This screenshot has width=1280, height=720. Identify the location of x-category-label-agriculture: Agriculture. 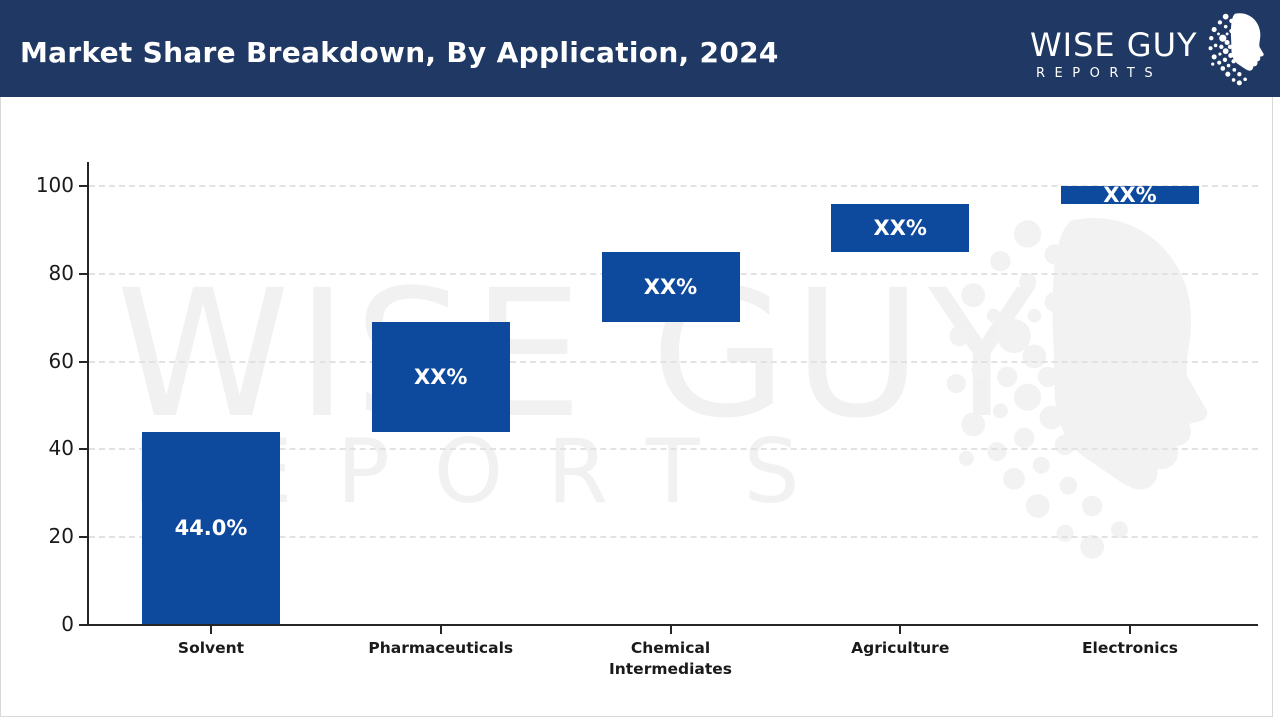
(900, 648).